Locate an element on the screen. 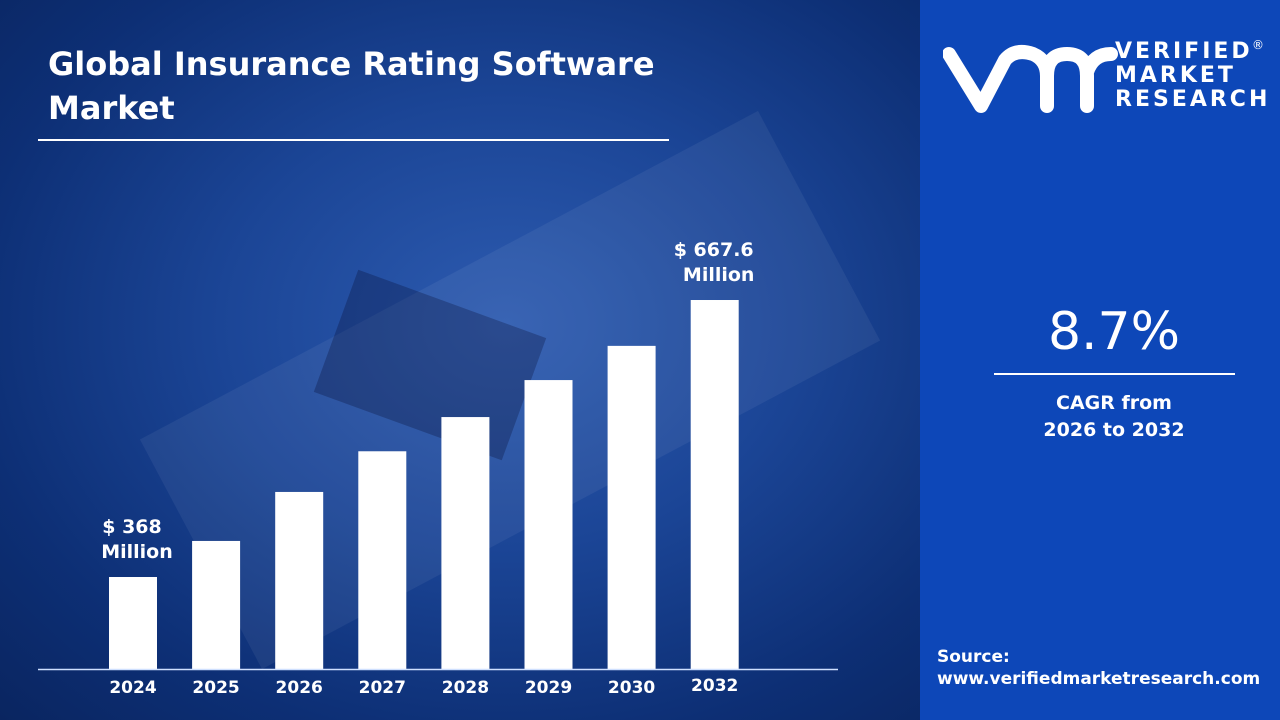  bar-2025 is located at coordinates (216, 604).